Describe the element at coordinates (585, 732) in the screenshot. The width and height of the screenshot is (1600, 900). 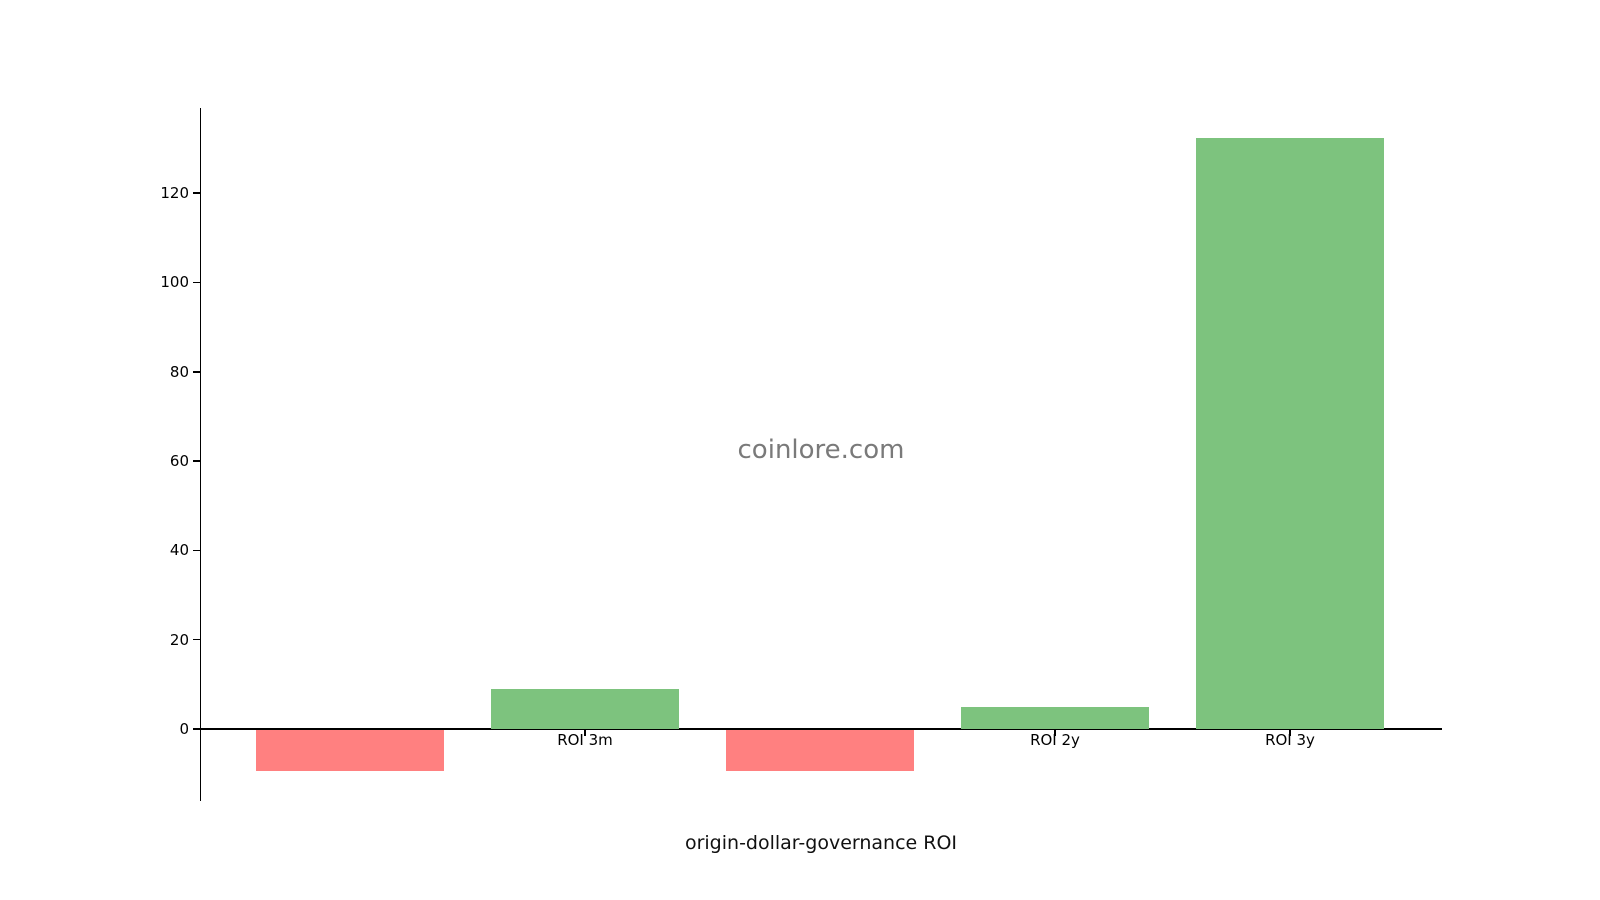
I see `x-tick-roi-3m` at that location.